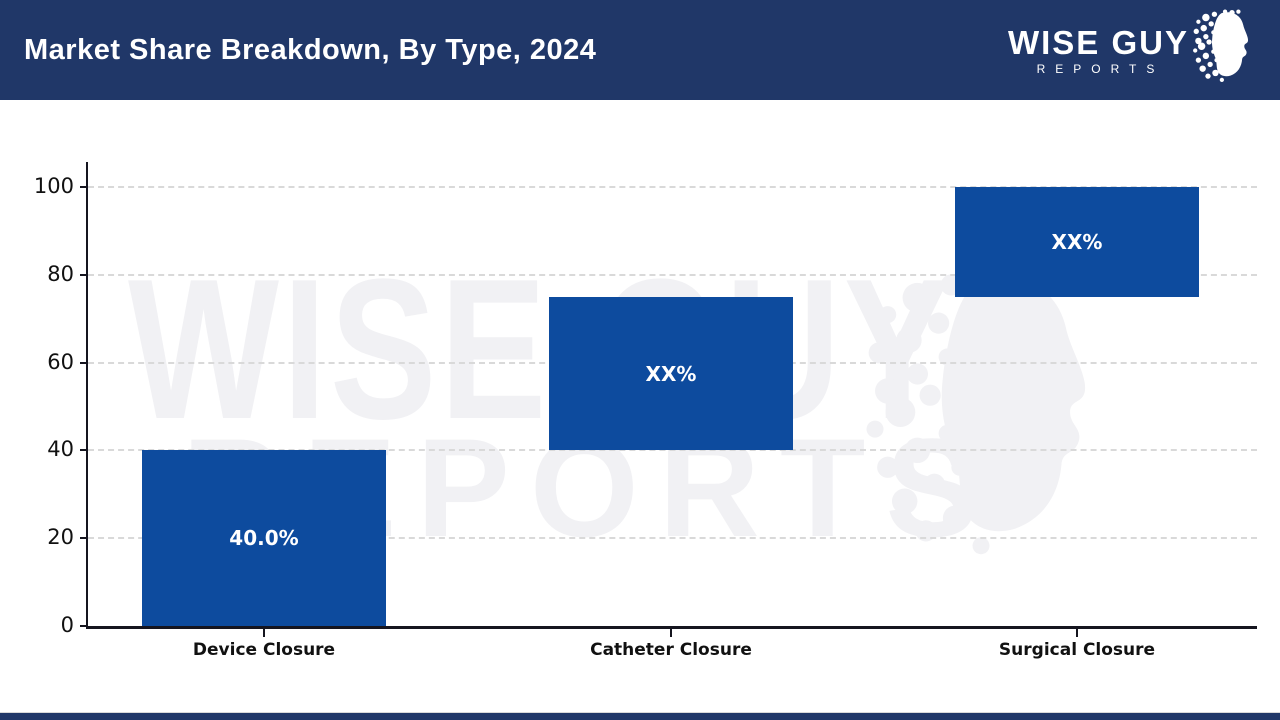 The height and width of the screenshot is (720, 1280). Describe the element at coordinates (671, 627) in the screenshot. I see `x-axis-line` at that location.